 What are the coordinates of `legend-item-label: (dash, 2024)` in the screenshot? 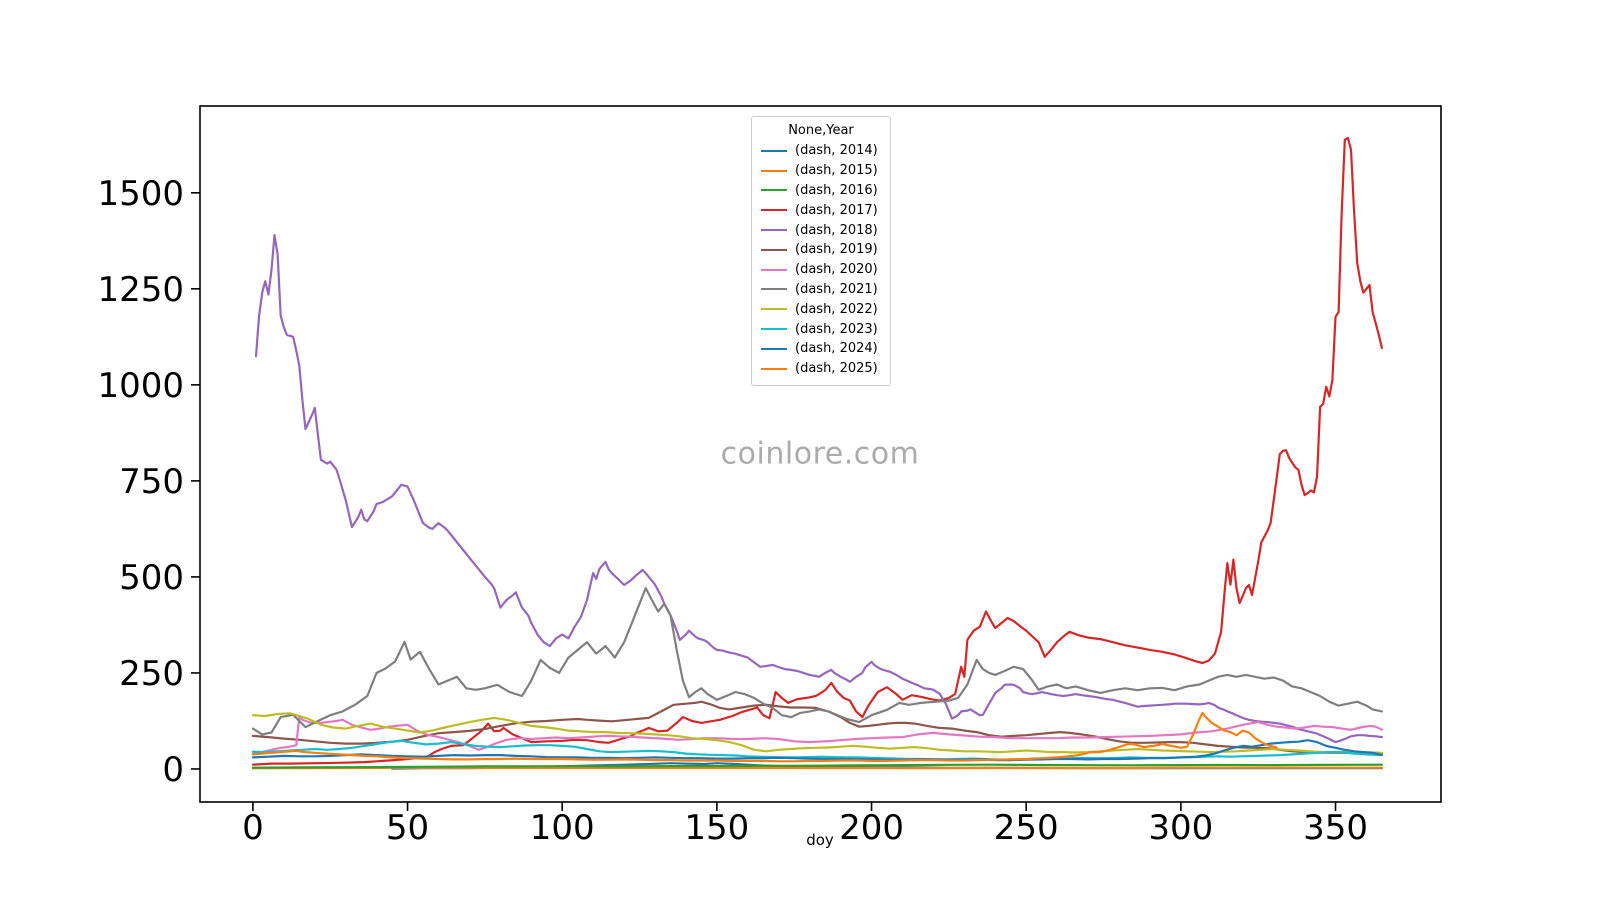 It's located at (836, 349).